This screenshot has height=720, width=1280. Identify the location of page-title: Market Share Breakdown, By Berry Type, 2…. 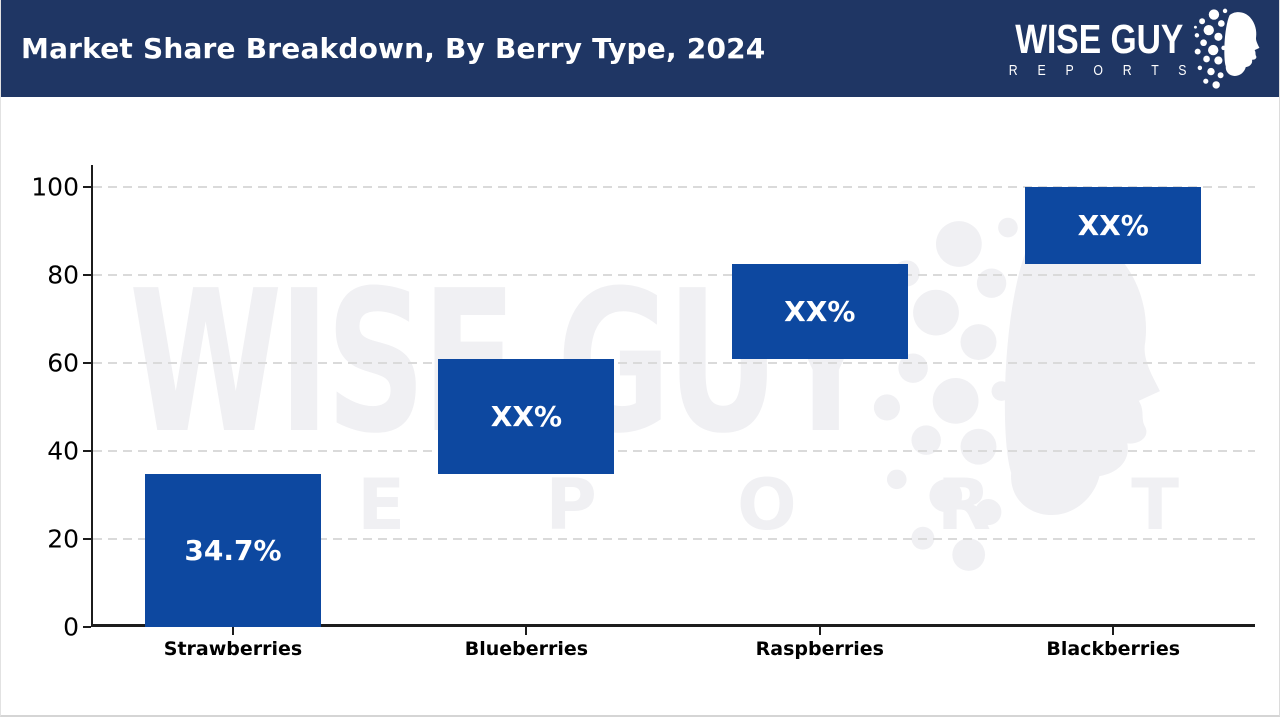
(393, 48).